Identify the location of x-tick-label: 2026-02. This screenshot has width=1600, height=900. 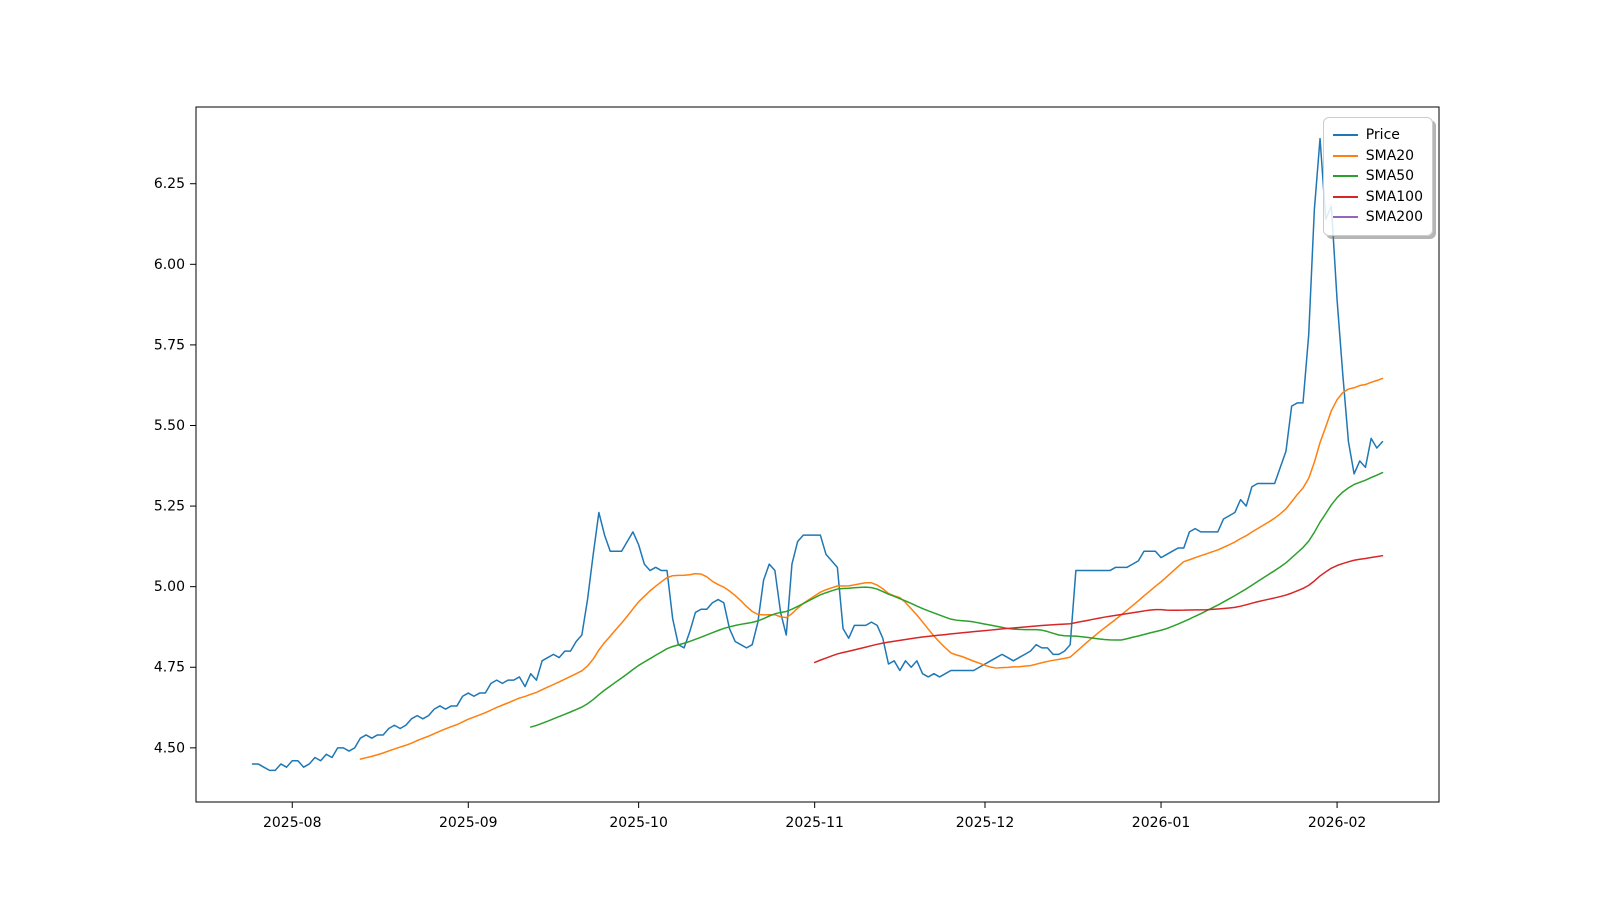
(1337, 823).